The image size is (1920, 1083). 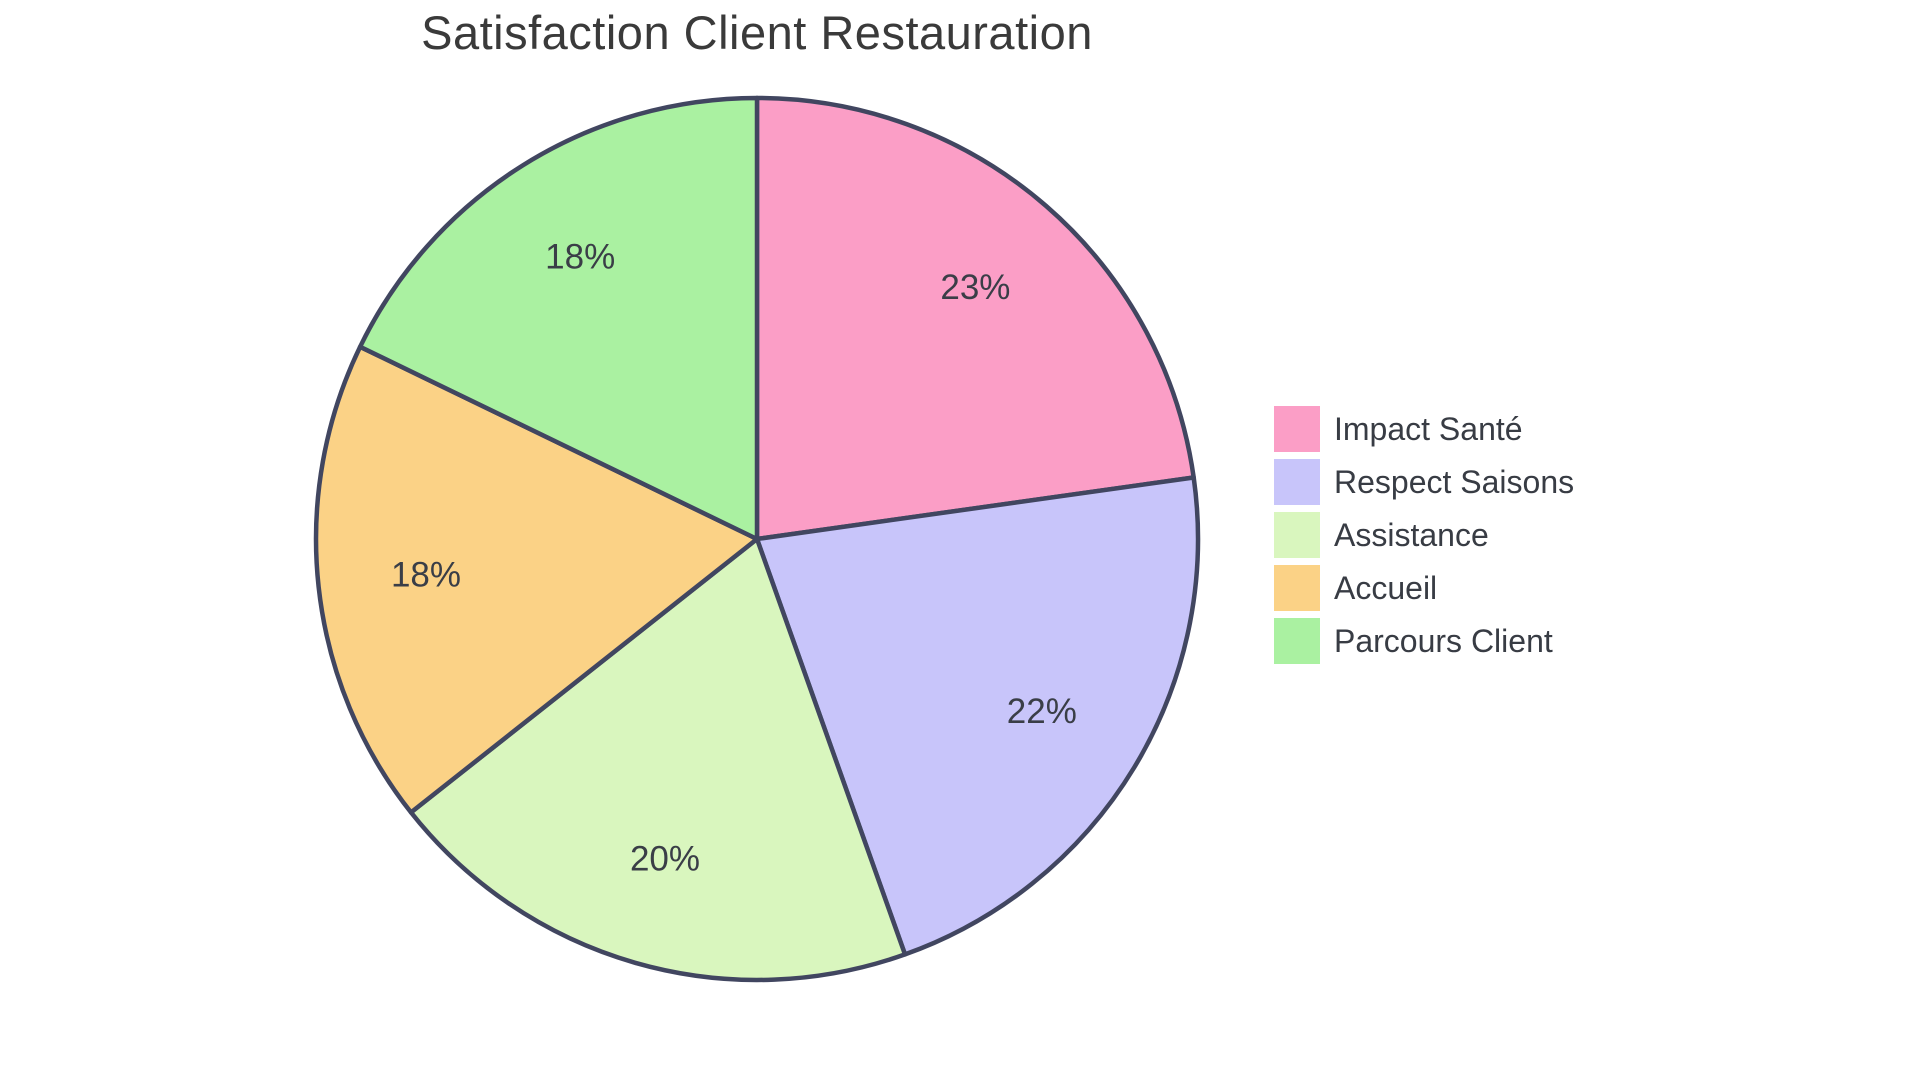 What do you see at coordinates (1042, 711) in the screenshot?
I see `pie-slice-percent-label: 22%` at bounding box center [1042, 711].